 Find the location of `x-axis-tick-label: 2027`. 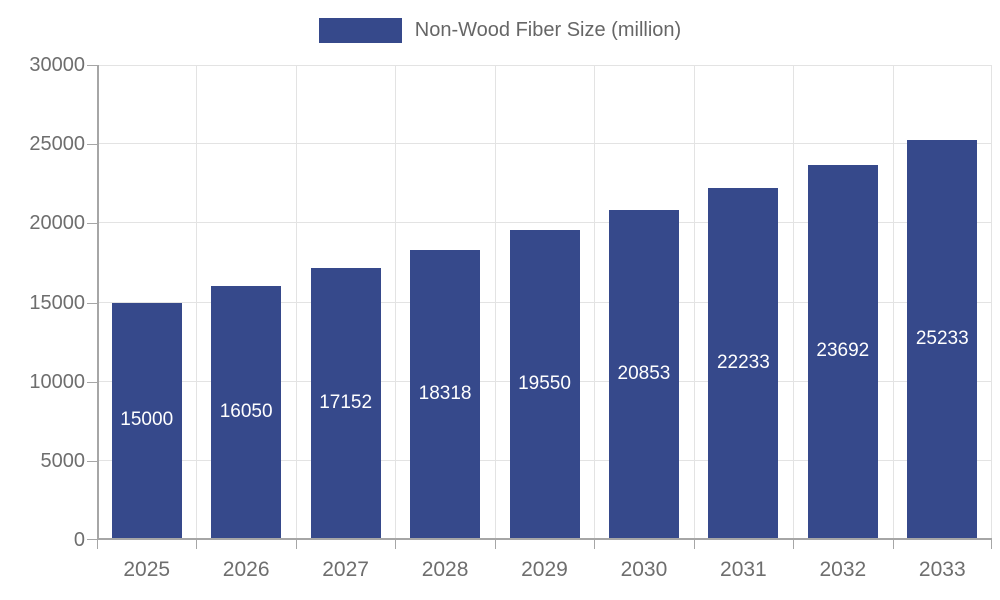

x-axis-tick-label: 2027 is located at coordinates (345, 569).